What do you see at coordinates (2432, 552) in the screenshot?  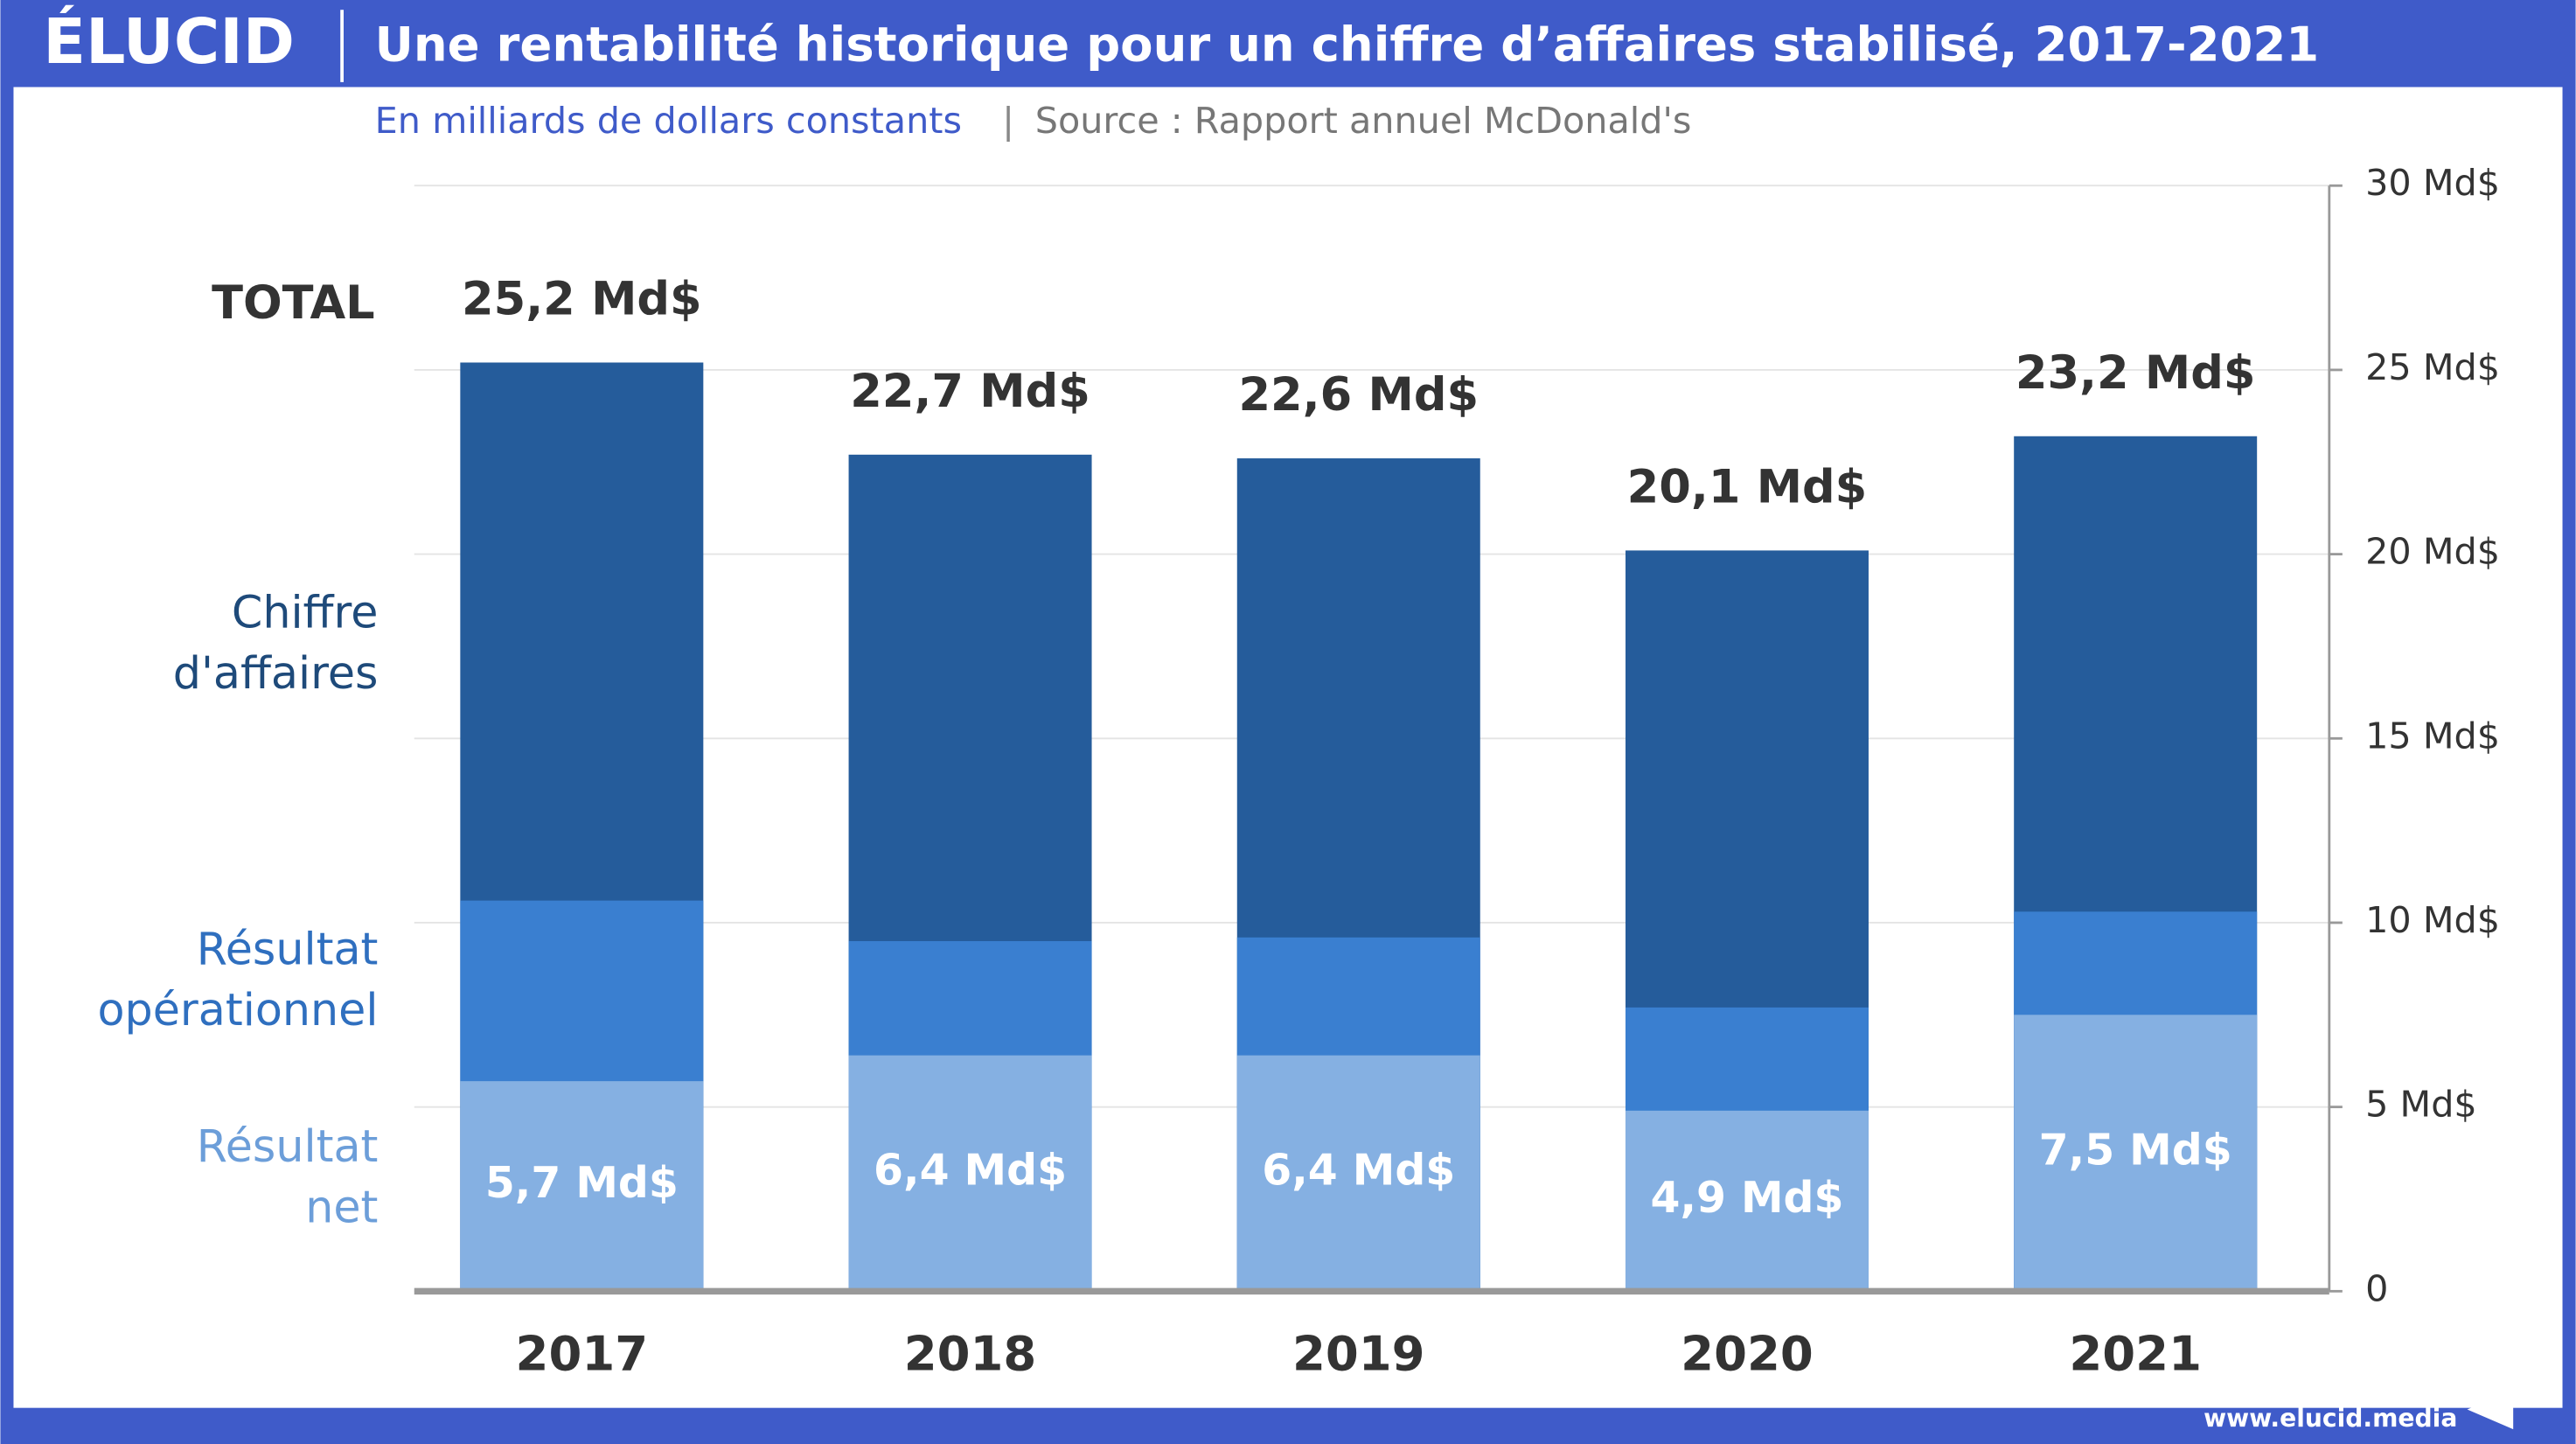 I see `y-tick-label: 20 Md$` at bounding box center [2432, 552].